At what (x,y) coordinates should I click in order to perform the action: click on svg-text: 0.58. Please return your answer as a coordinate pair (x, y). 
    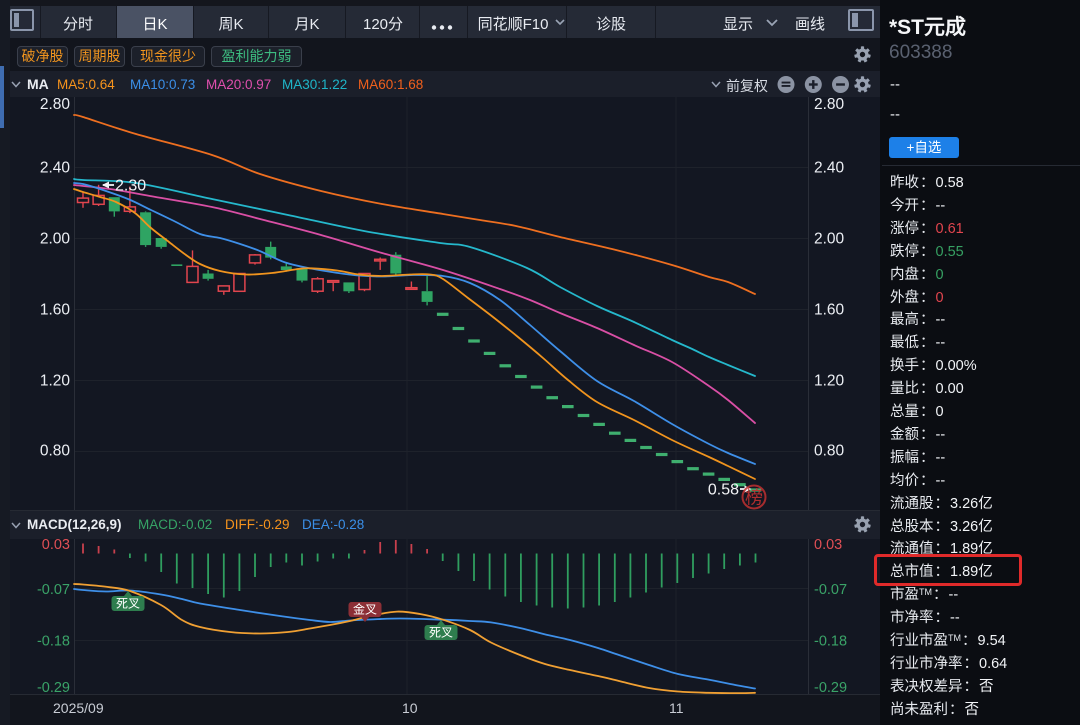
    Looking at the image, I should click on (723, 490).